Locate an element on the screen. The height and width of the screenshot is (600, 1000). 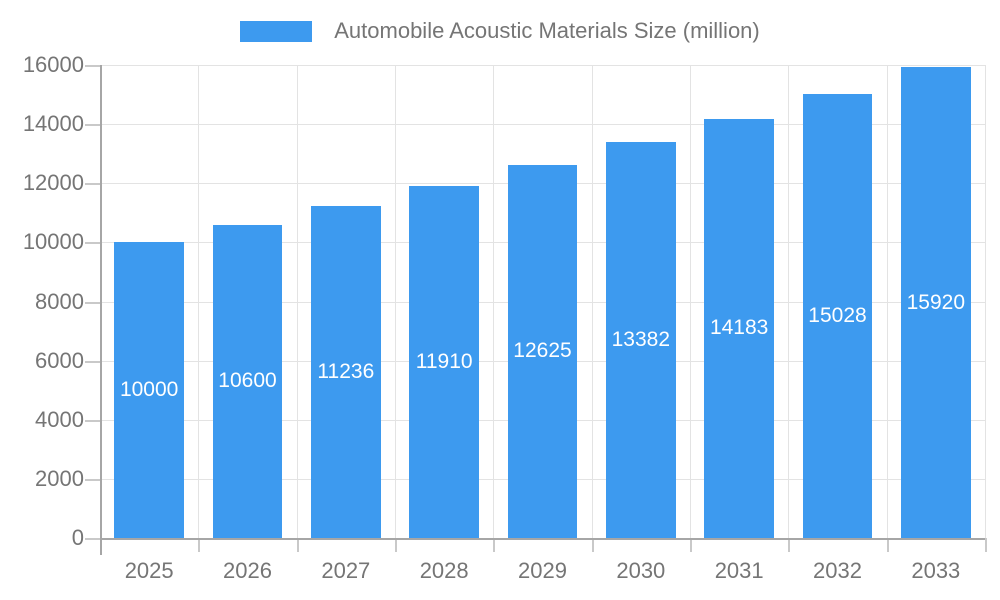
bar-value-label: 10600 is located at coordinates (247, 381).